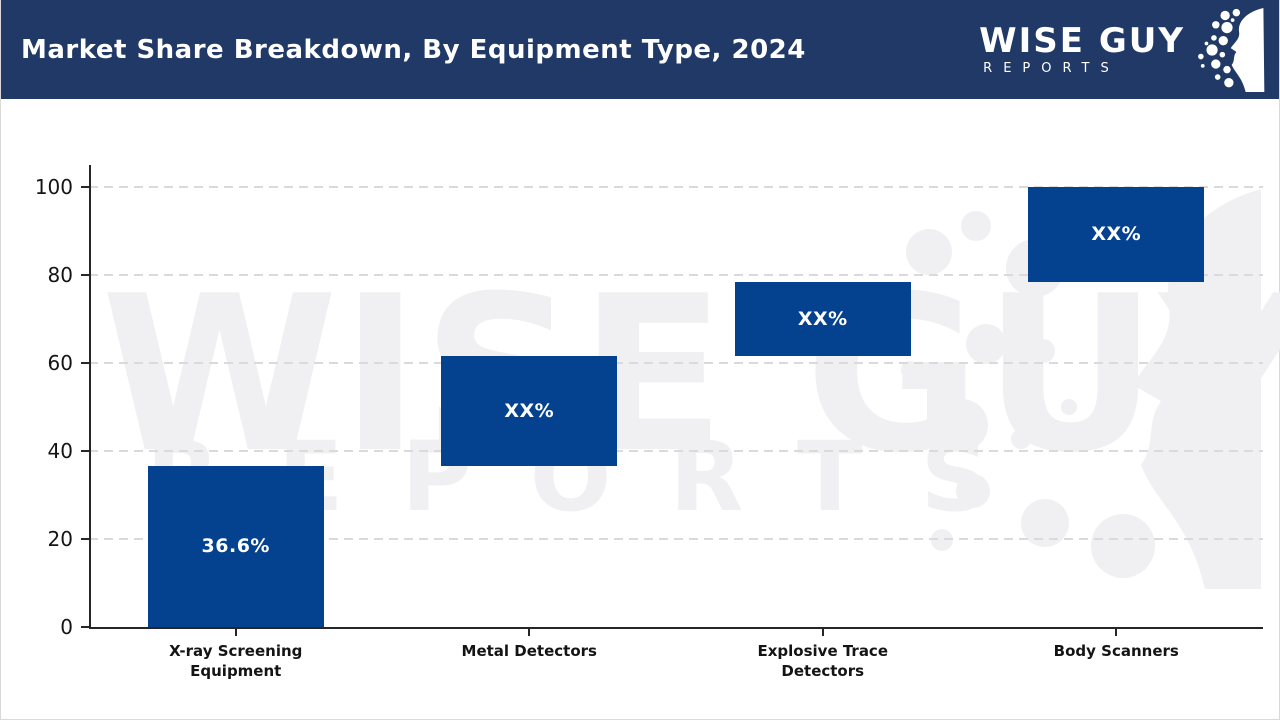 Image resolution: width=1280 pixels, height=720 pixels. Describe the element at coordinates (90, 397) in the screenshot. I see `y-axis-line` at that location.